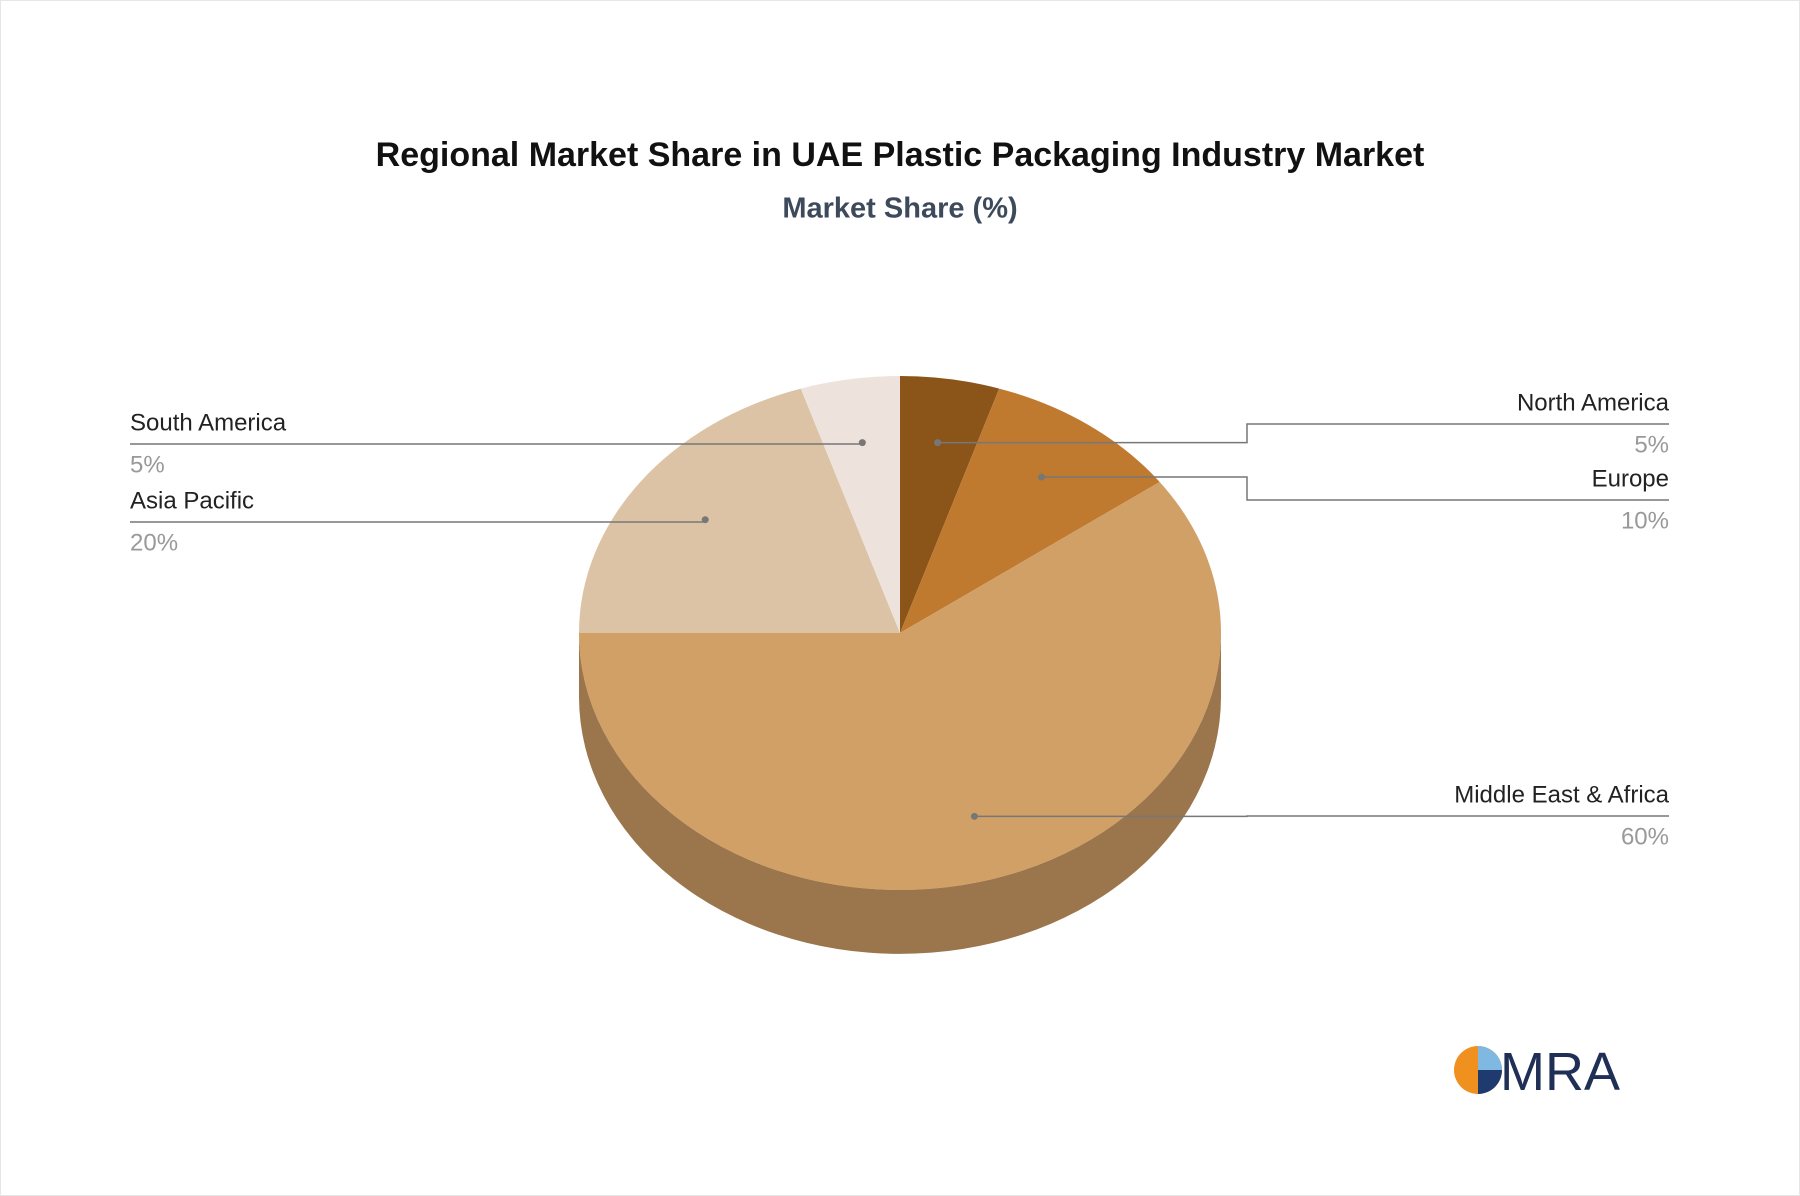  Describe the element at coordinates (1645, 520) in the screenshot. I see `slice-value: 10%` at that location.